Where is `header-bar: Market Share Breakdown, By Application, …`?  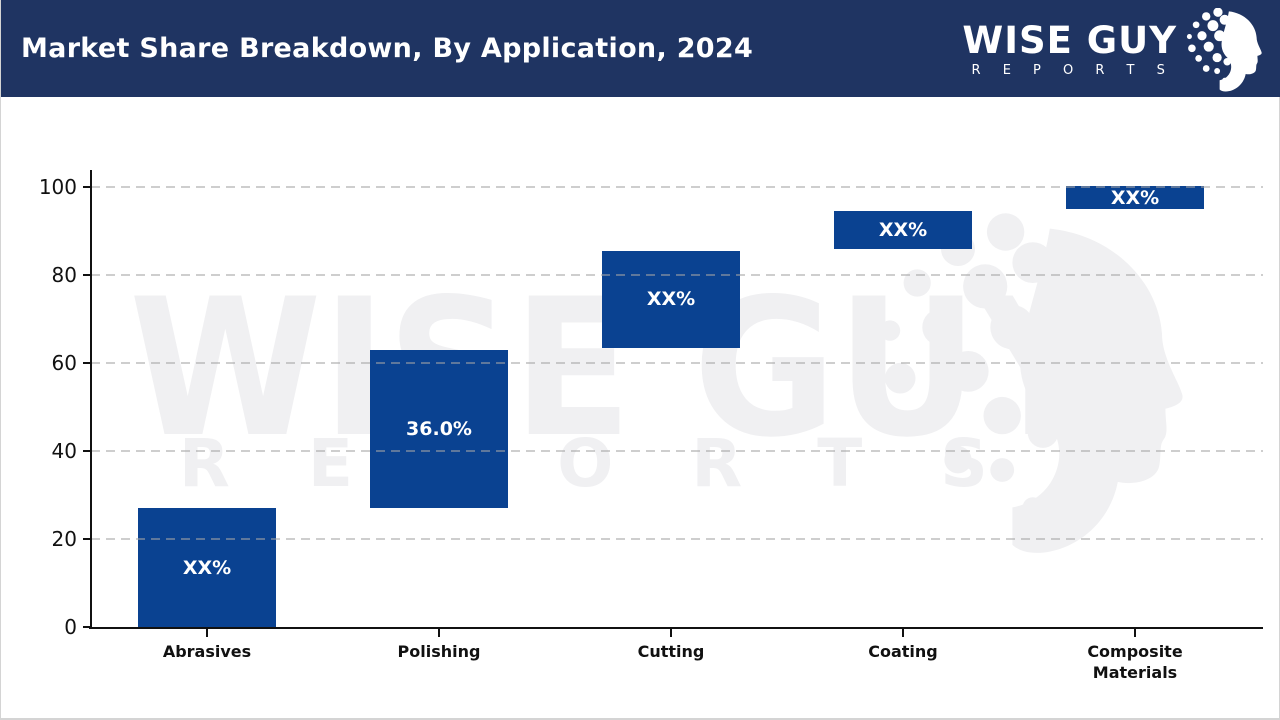
header-bar: Market Share Breakdown, By Application, … is located at coordinates (640, 48).